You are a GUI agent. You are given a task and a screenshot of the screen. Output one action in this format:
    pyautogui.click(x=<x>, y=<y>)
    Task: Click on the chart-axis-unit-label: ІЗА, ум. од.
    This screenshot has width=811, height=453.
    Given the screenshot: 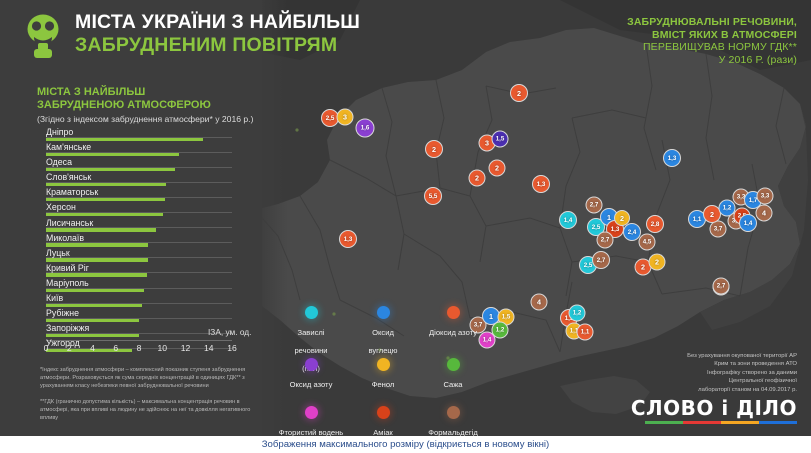 What is the action you would take?
    pyautogui.click(x=230, y=332)
    